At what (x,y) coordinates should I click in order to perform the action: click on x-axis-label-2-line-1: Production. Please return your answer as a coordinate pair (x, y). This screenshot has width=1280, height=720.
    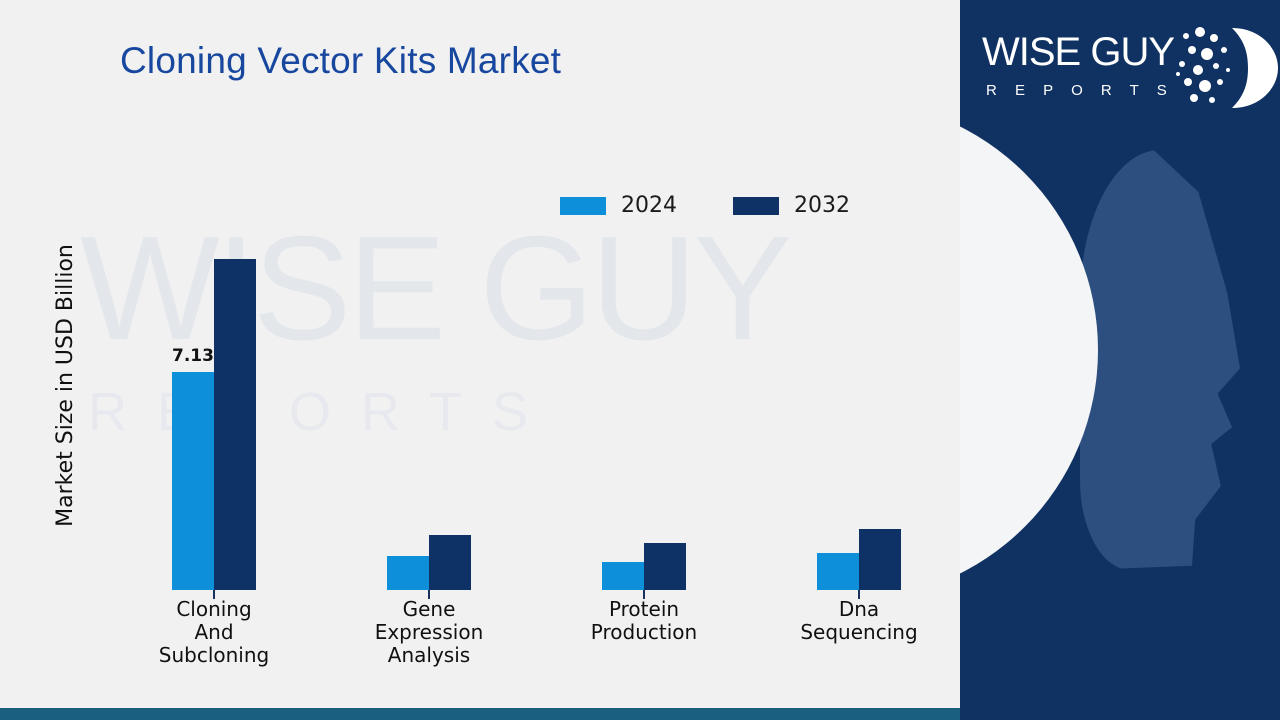
    Looking at the image, I should click on (644, 632).